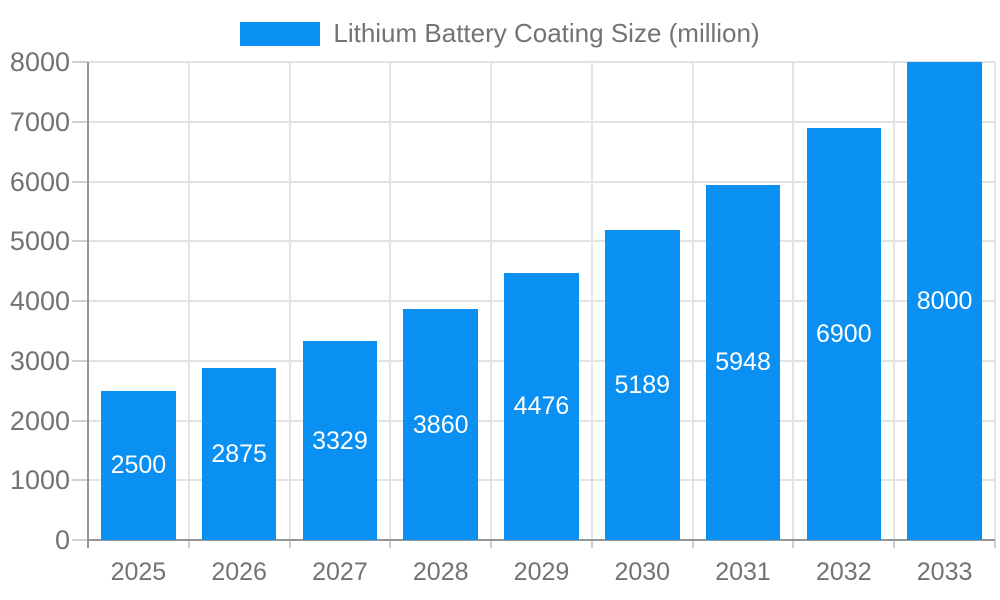 This screenshot has width=1000, height=600. What do you see at coordinates (138, 572) in the screenshot?
I see `x-tick-label: 2025` at bounding box center [138, 572].